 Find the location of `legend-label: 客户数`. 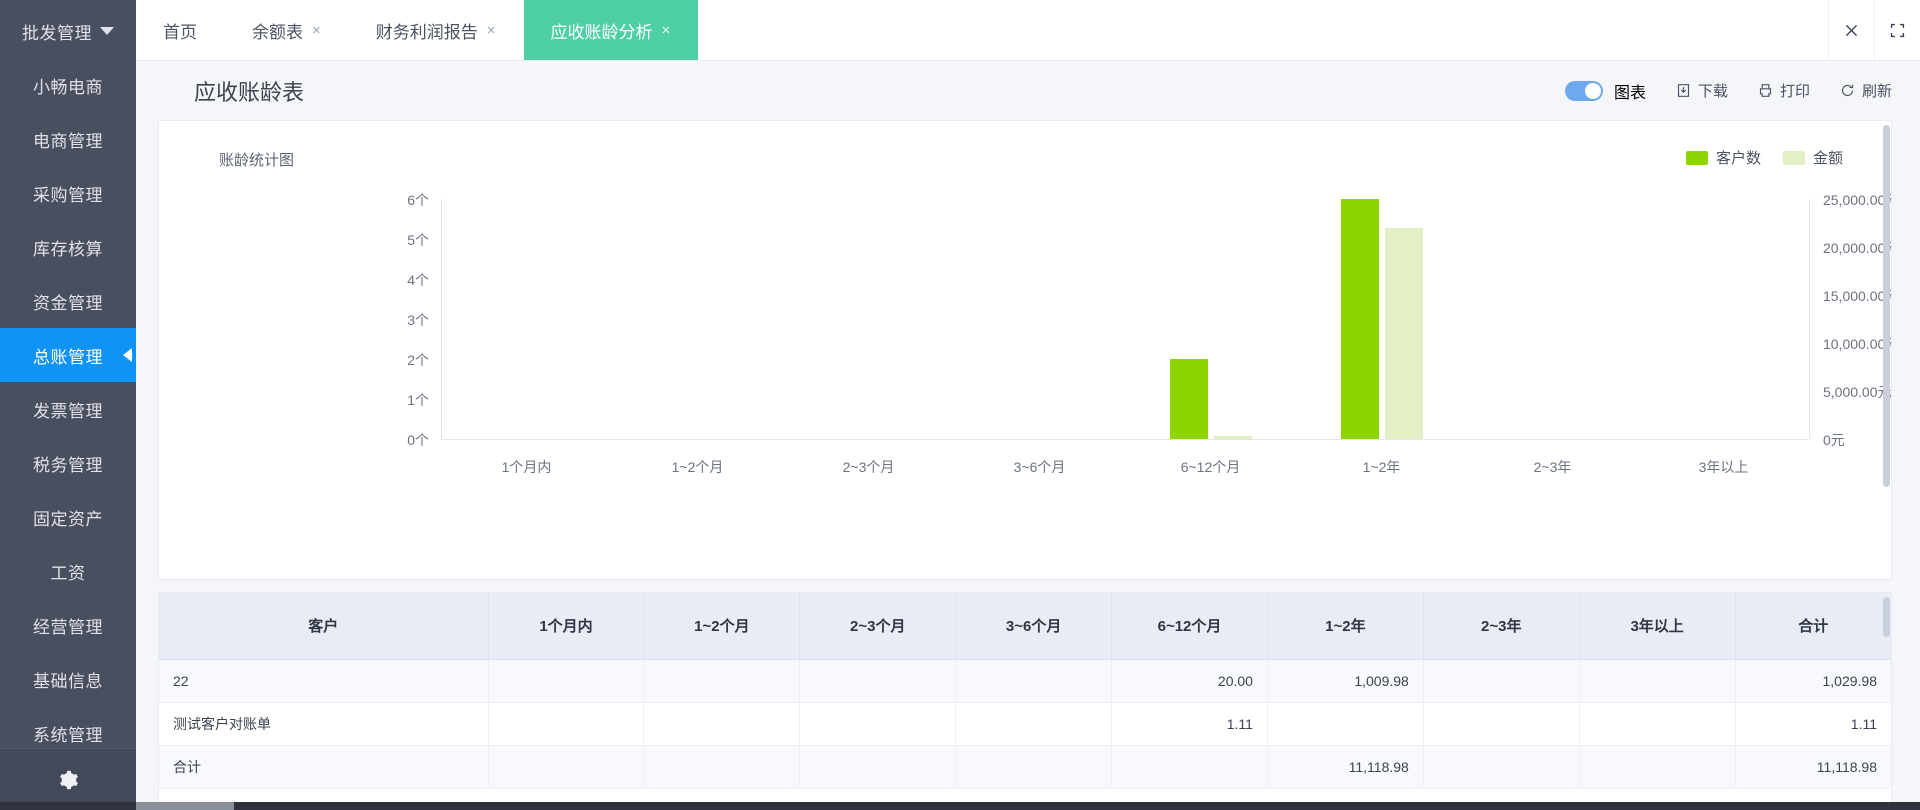

legend-label: 客户数 is located at coordinates (1738, 158).